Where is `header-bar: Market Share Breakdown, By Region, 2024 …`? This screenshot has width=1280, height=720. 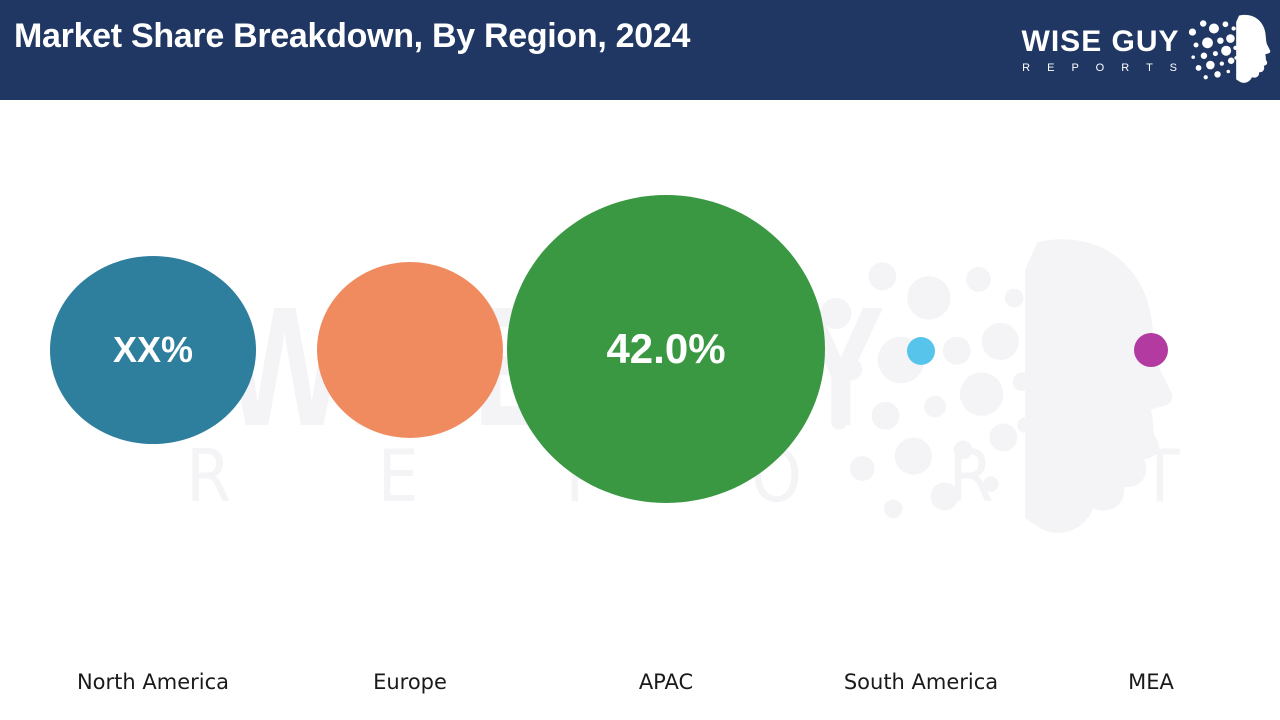
header-bar: Market Share Breakdown, By Region, 2024 … is located at coordinates (640, 50).